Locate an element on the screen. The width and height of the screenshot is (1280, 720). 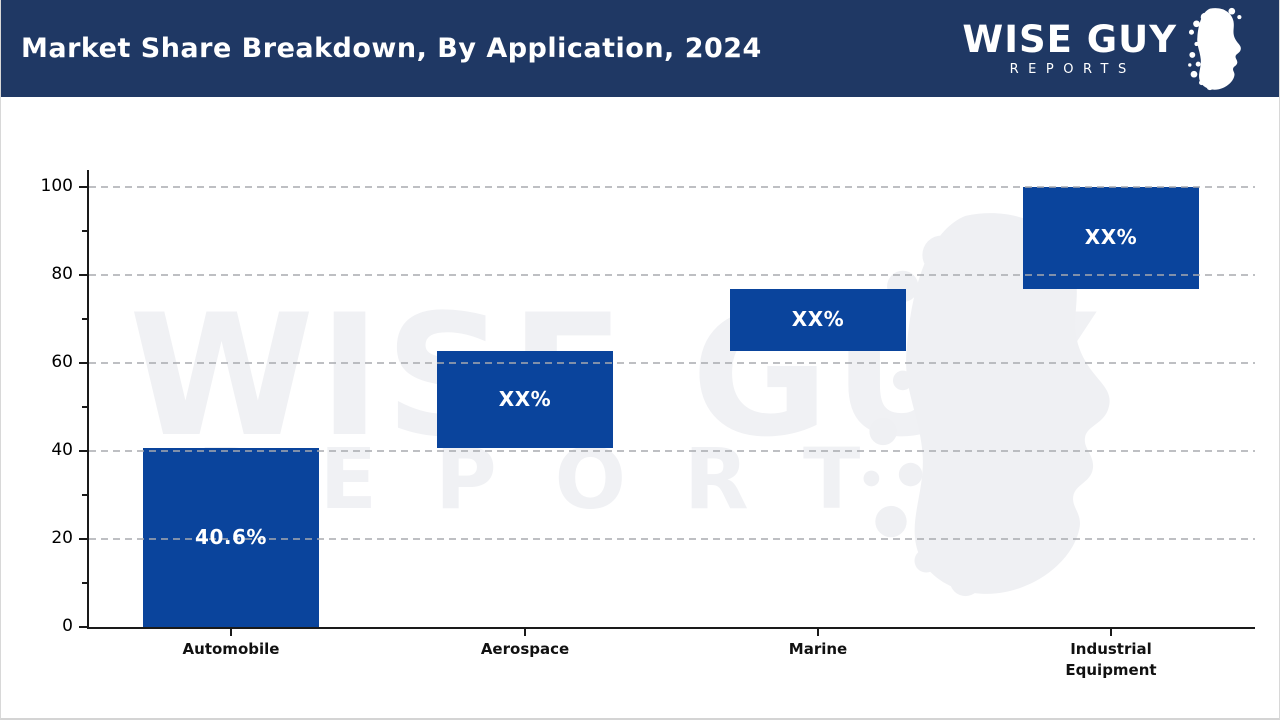
y-axis-tick-label: 40 is located at coordinates (62, 450).